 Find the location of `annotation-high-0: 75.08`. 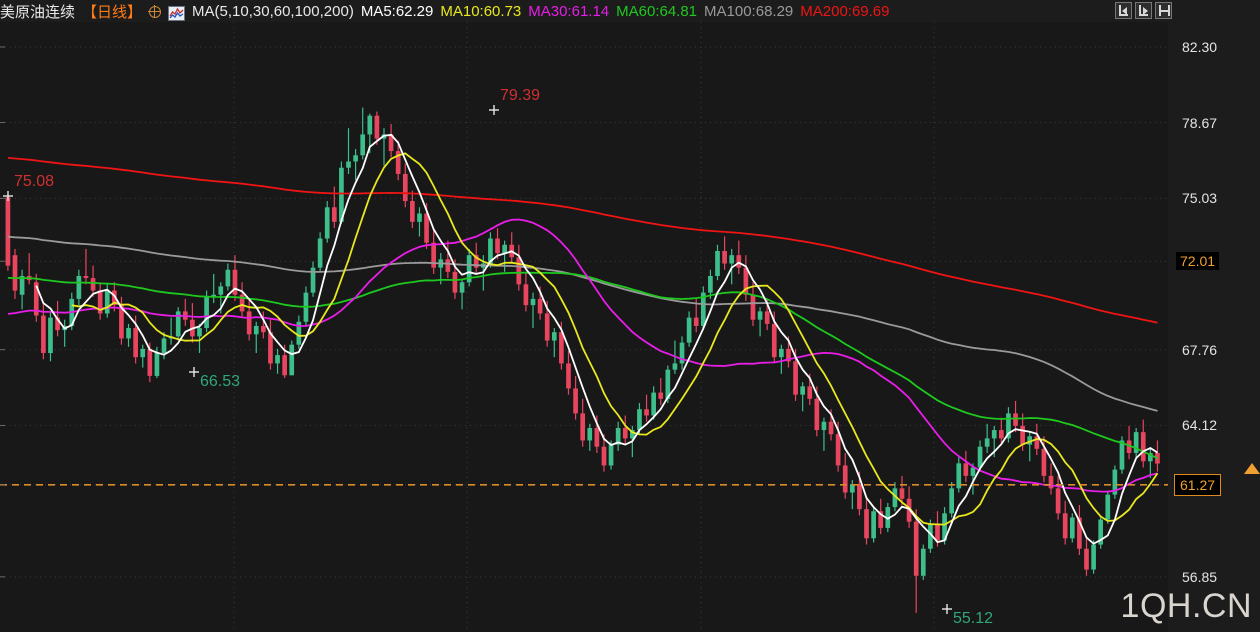

annotation-high-0: 75.08 is located at coordinates (34, 181).